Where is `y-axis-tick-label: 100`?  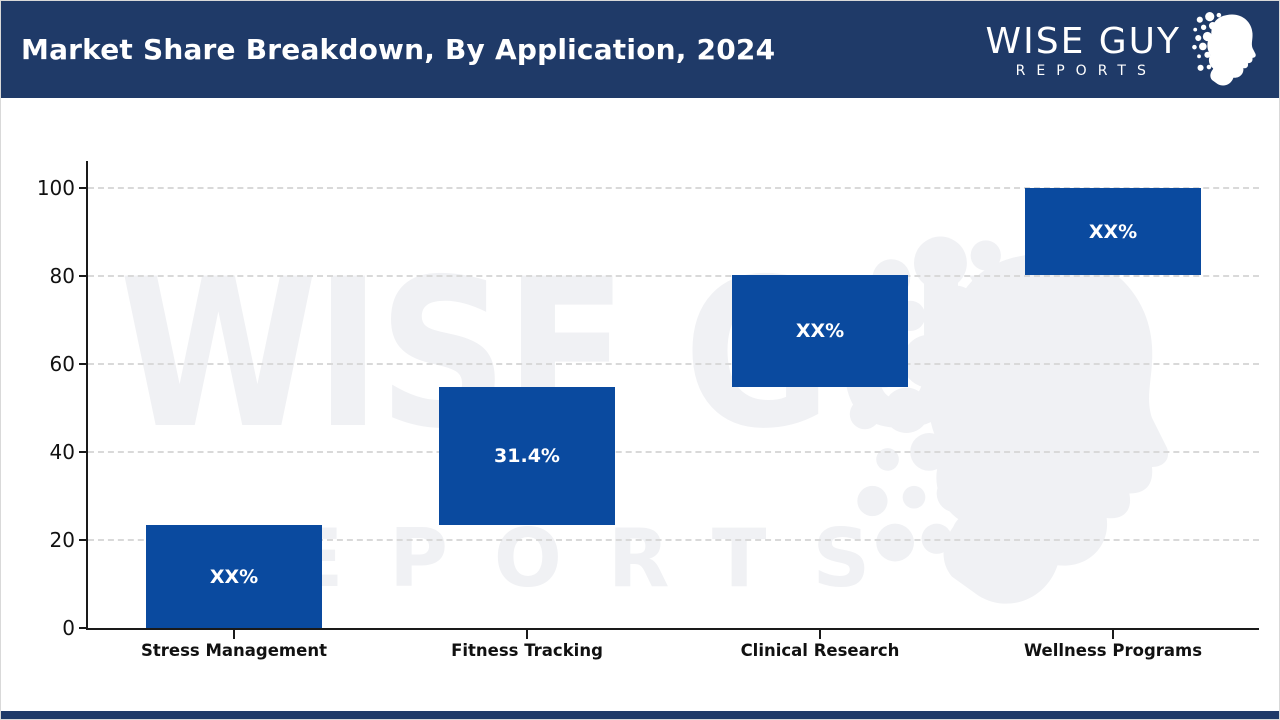 y-axis-tick-label: 100 is located at coordinates (55, 188).